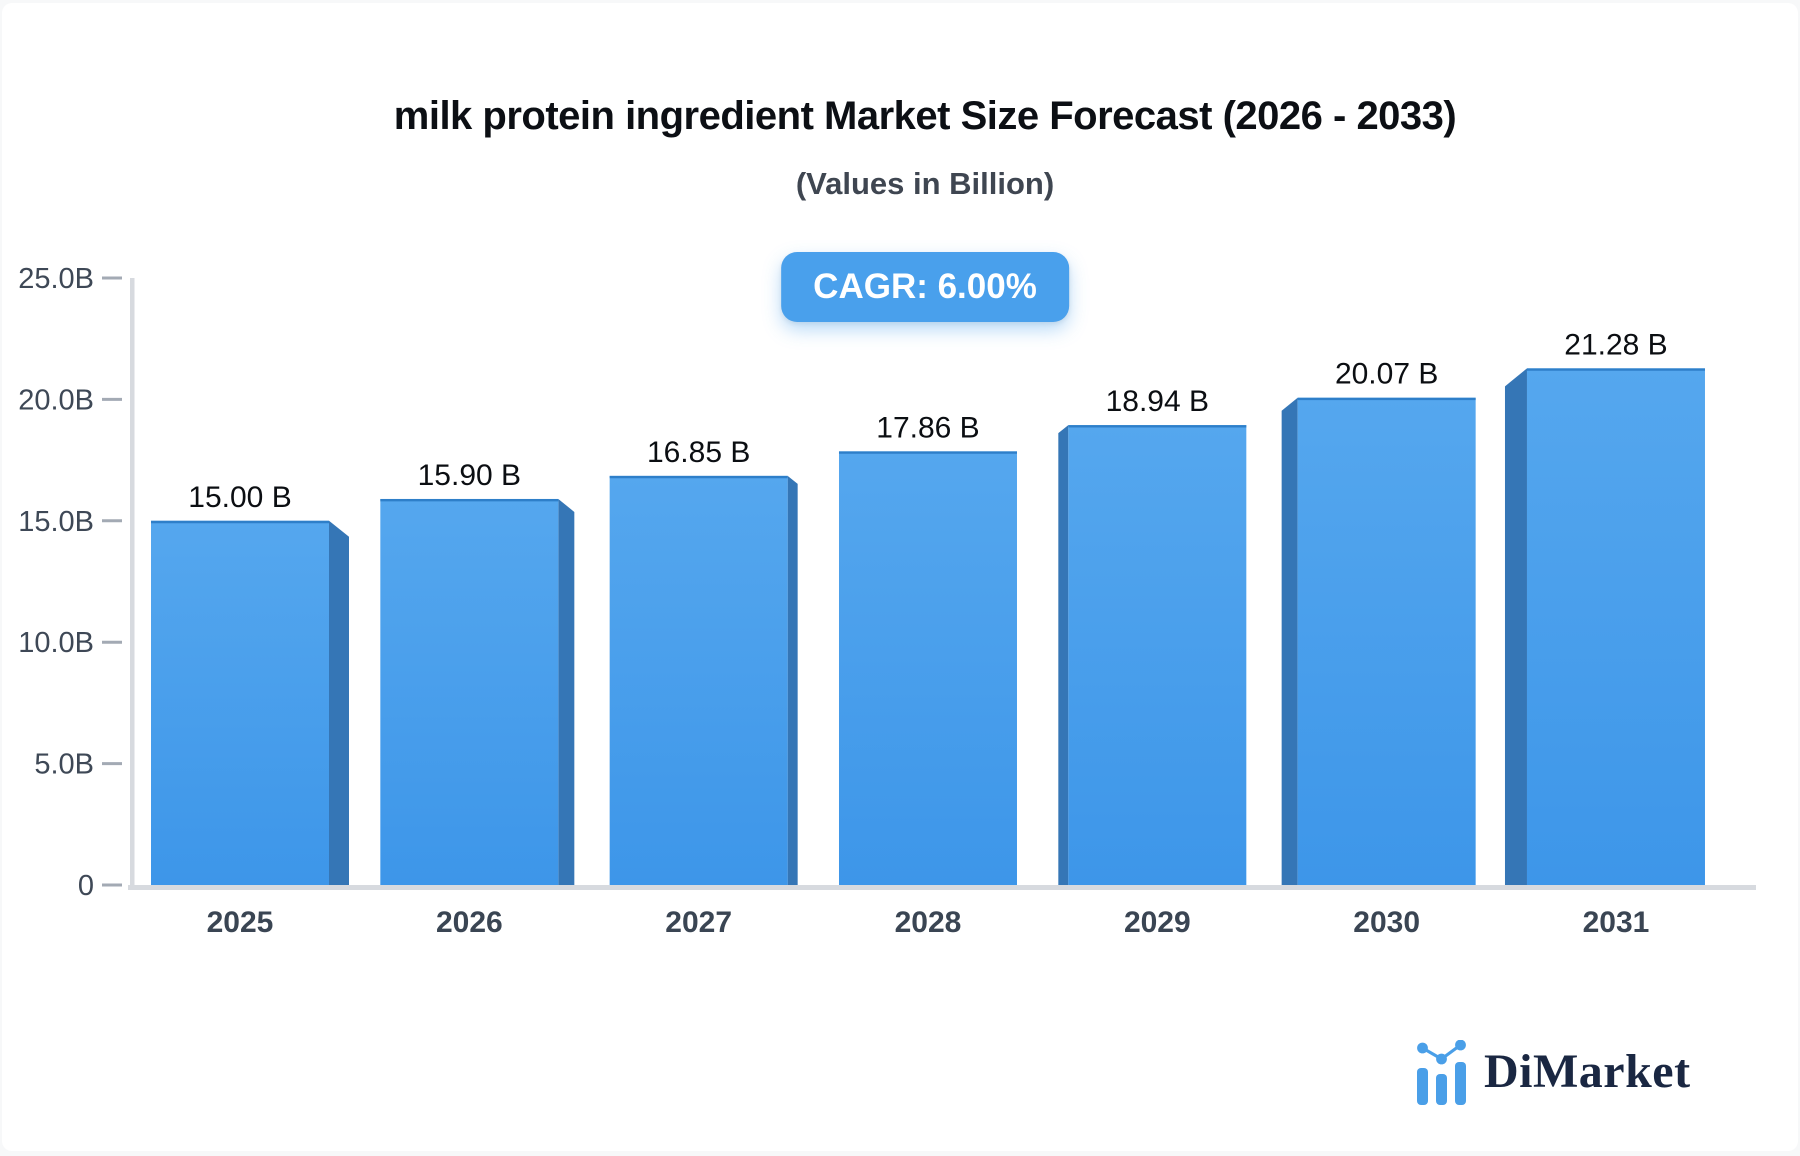 The height and width of the screenshot is (1156, 1800). What do you see at coordinates (698, 922) in the screenshot?
I see `x-axis-label-2027: 2027` at bounding box center [698, 922].